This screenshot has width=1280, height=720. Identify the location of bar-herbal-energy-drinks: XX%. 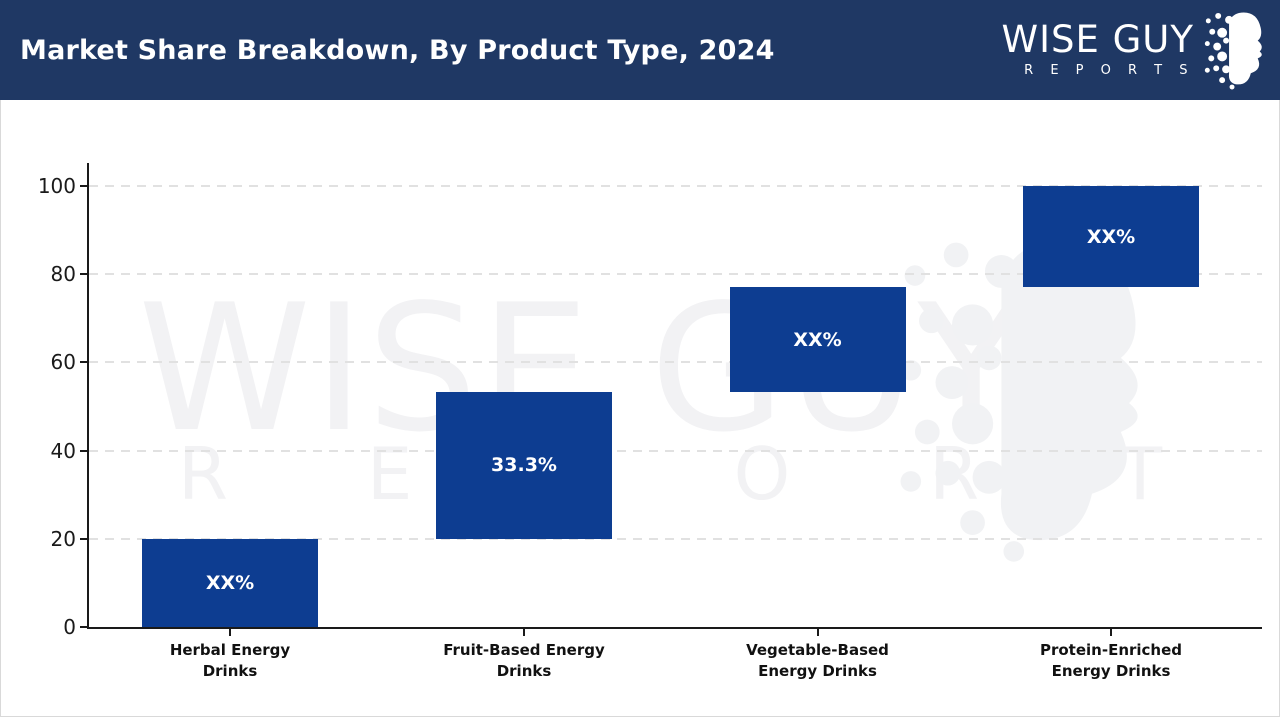
(230, 582).